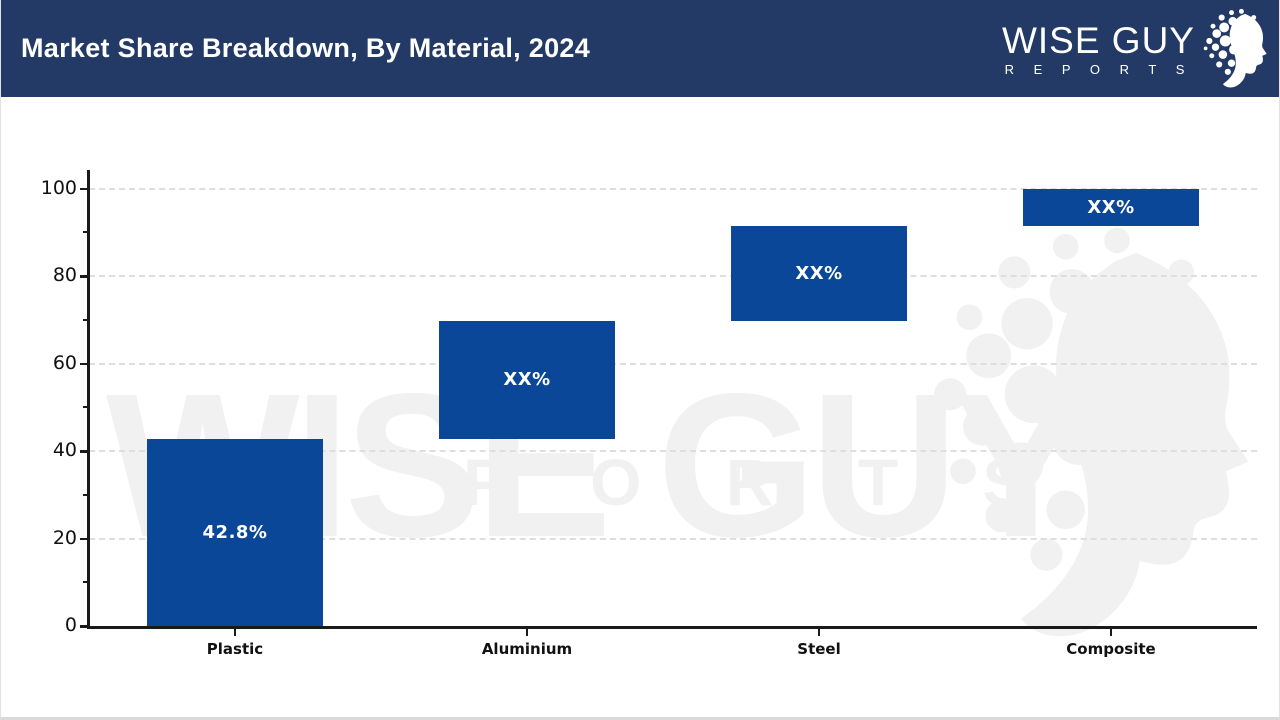 The width and height of the screenshot is (1280, 720). What do you see at coordinates (672, 627) in the screenshot?
I see `x-axis-line` at bounding box center [672, 627].